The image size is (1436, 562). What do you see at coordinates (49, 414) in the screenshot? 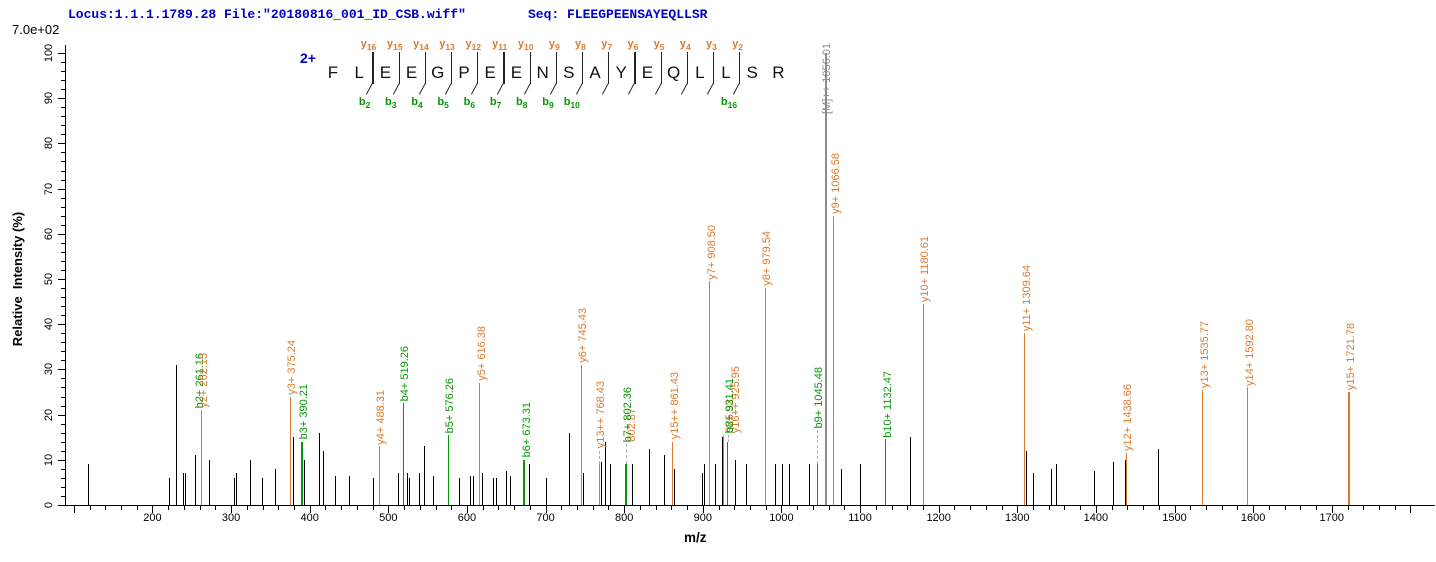
I see `y-tick-label: 20` at bounding box center [49, 414].